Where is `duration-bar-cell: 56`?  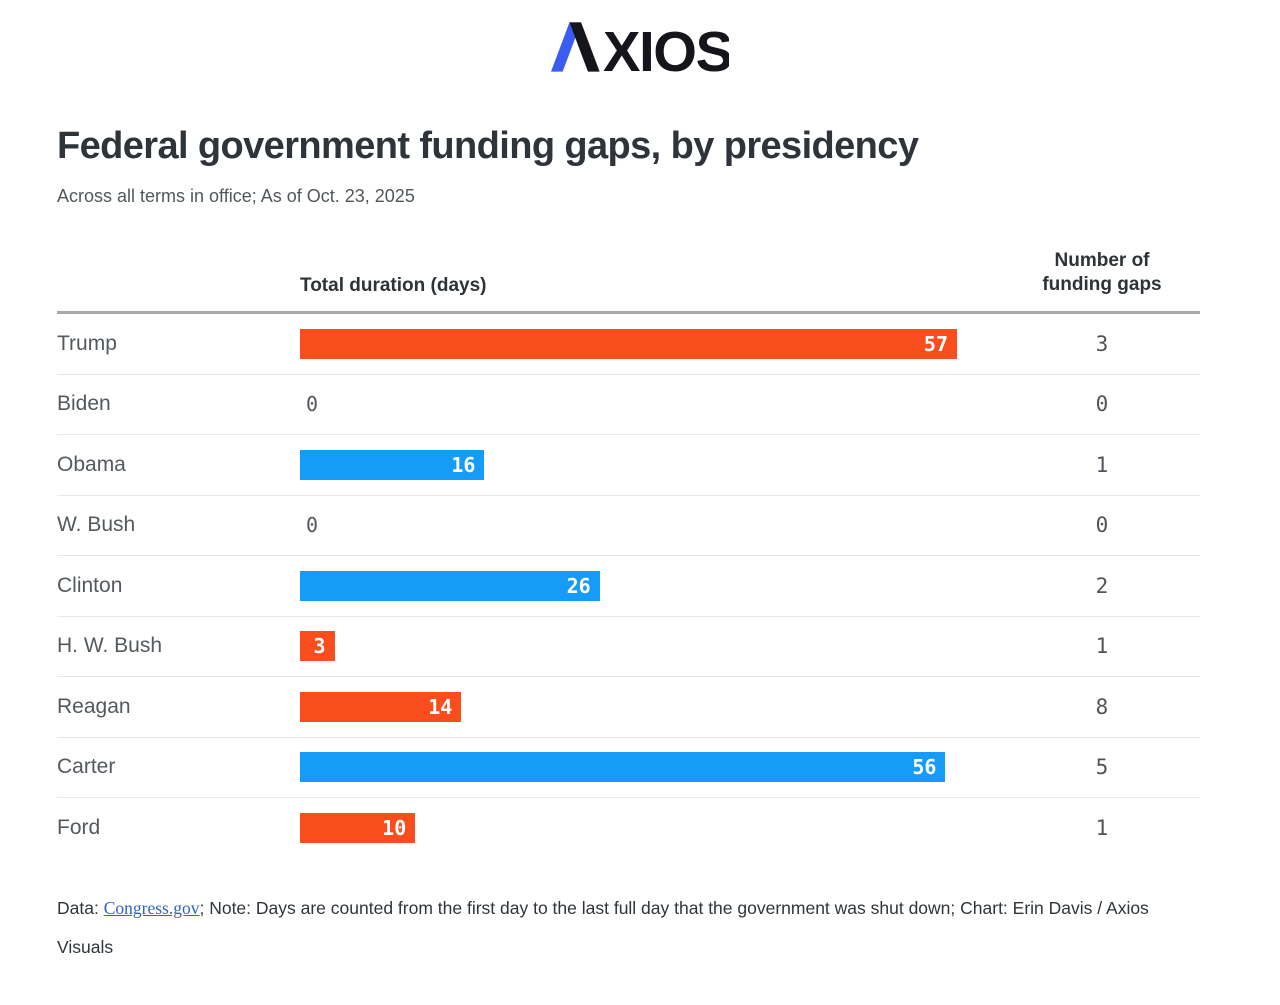 duration-bar-cell: 56 is located at coordinates (652, 767).